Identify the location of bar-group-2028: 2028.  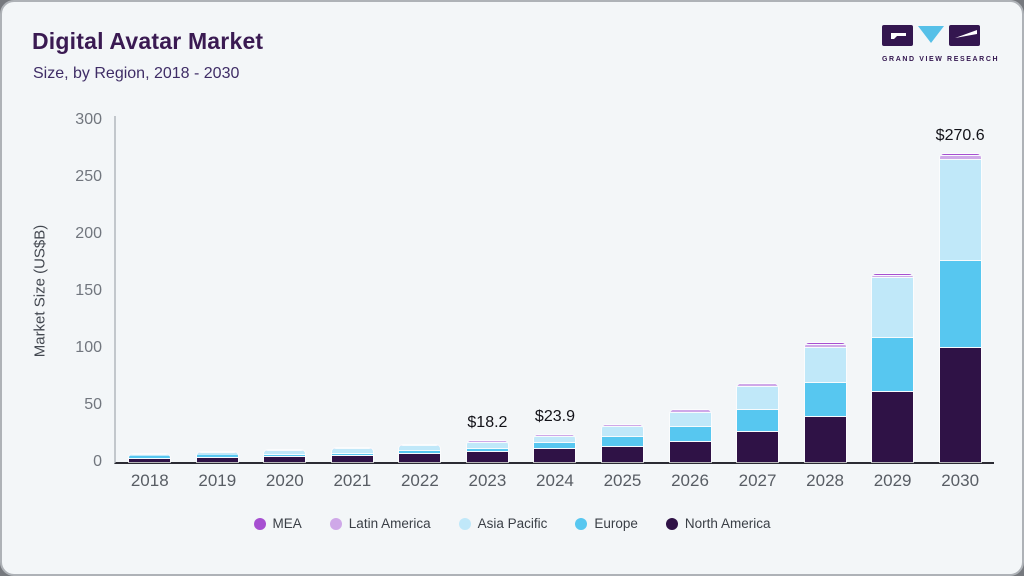
(825, 305).